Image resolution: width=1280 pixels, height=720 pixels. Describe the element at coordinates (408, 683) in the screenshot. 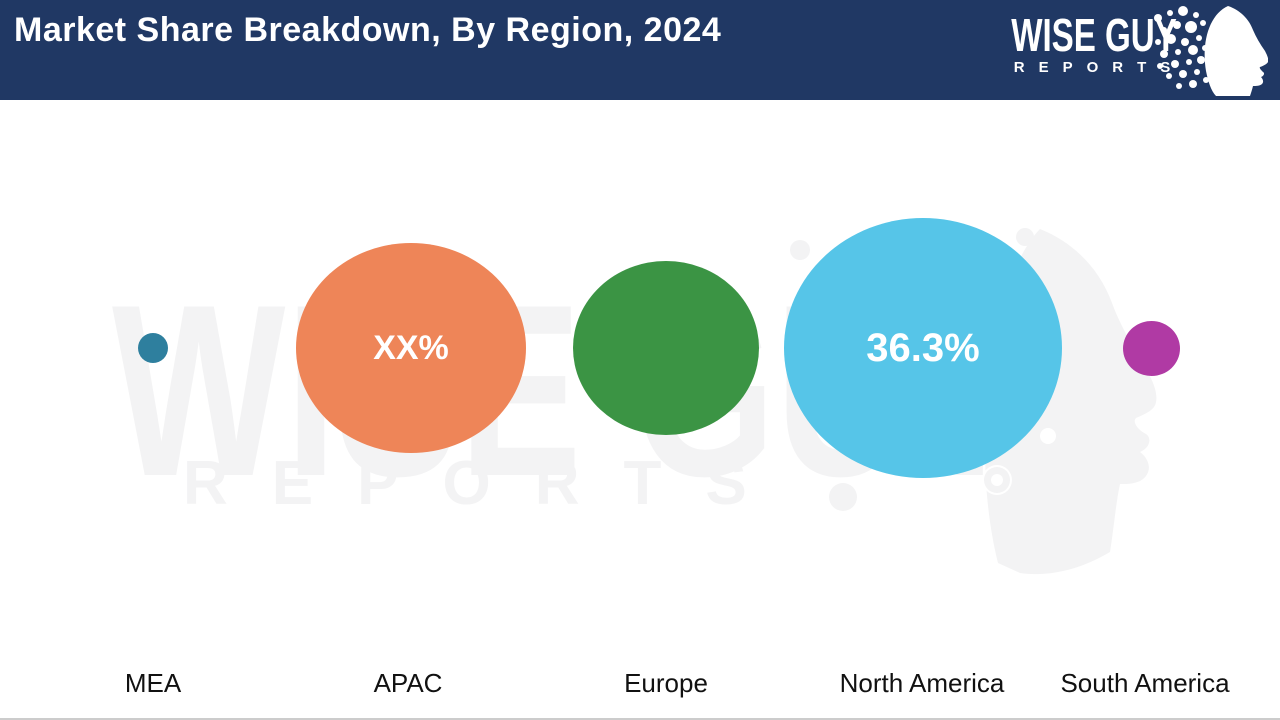

I see `category-label-apac: APAC` at that location.